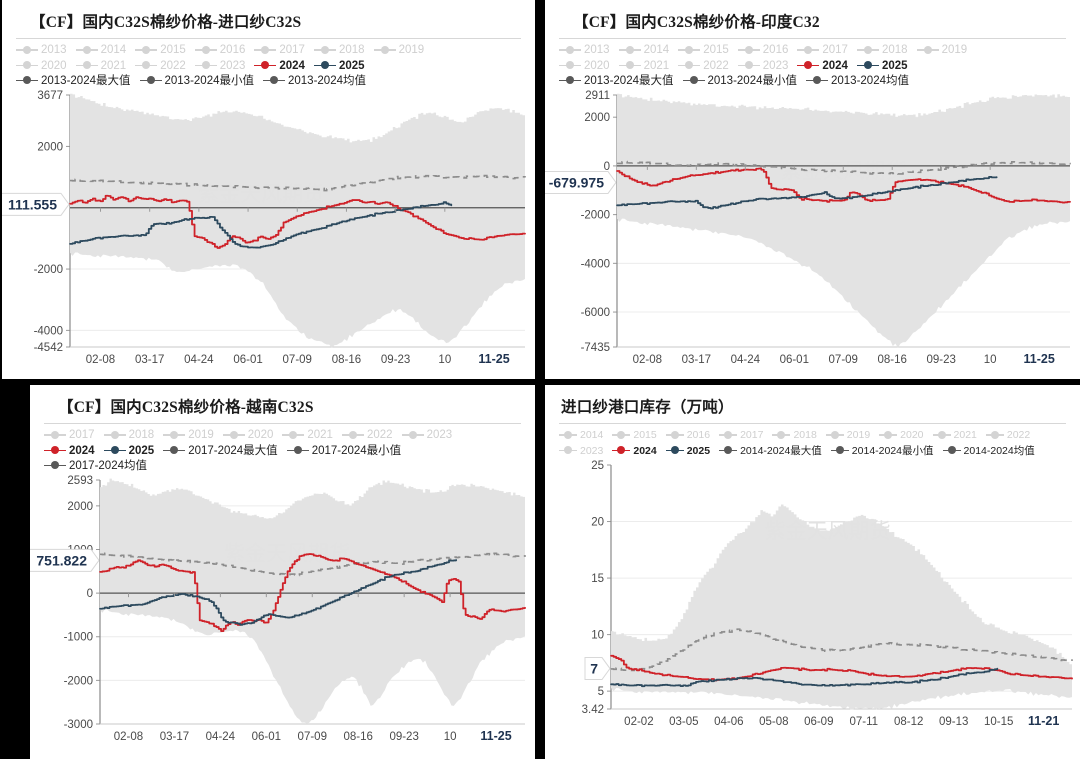 Image resolution: width=1080 pixels, height=759 pixels. I want to click on legend-item-mean: 2017-2024均值, so click(95, 466).